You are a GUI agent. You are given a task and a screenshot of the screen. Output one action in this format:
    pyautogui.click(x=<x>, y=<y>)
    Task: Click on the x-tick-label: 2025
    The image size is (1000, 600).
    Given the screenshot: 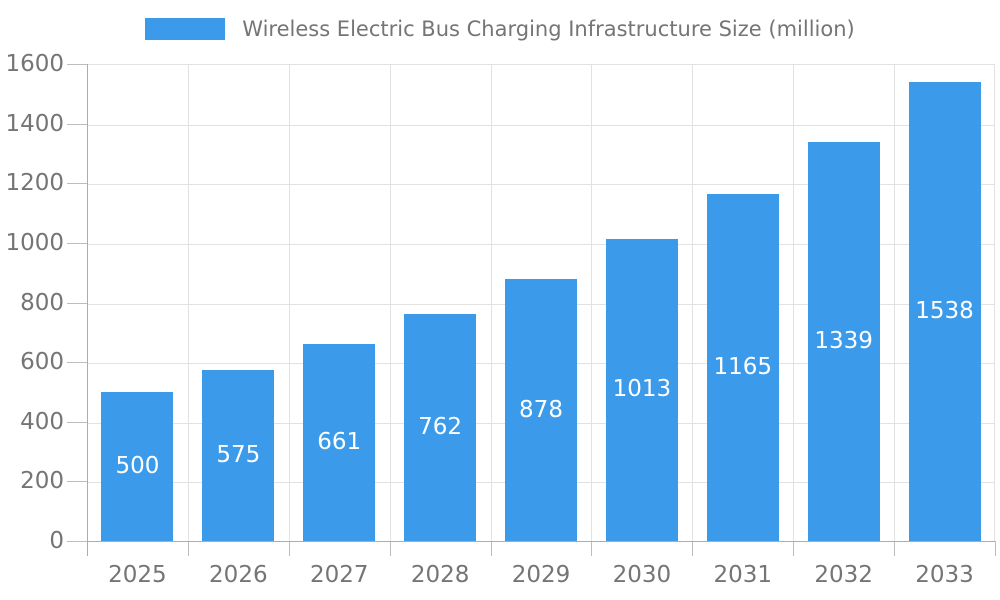 What is the action you would take?
    pyautogui.click(x=137, y=575)
    